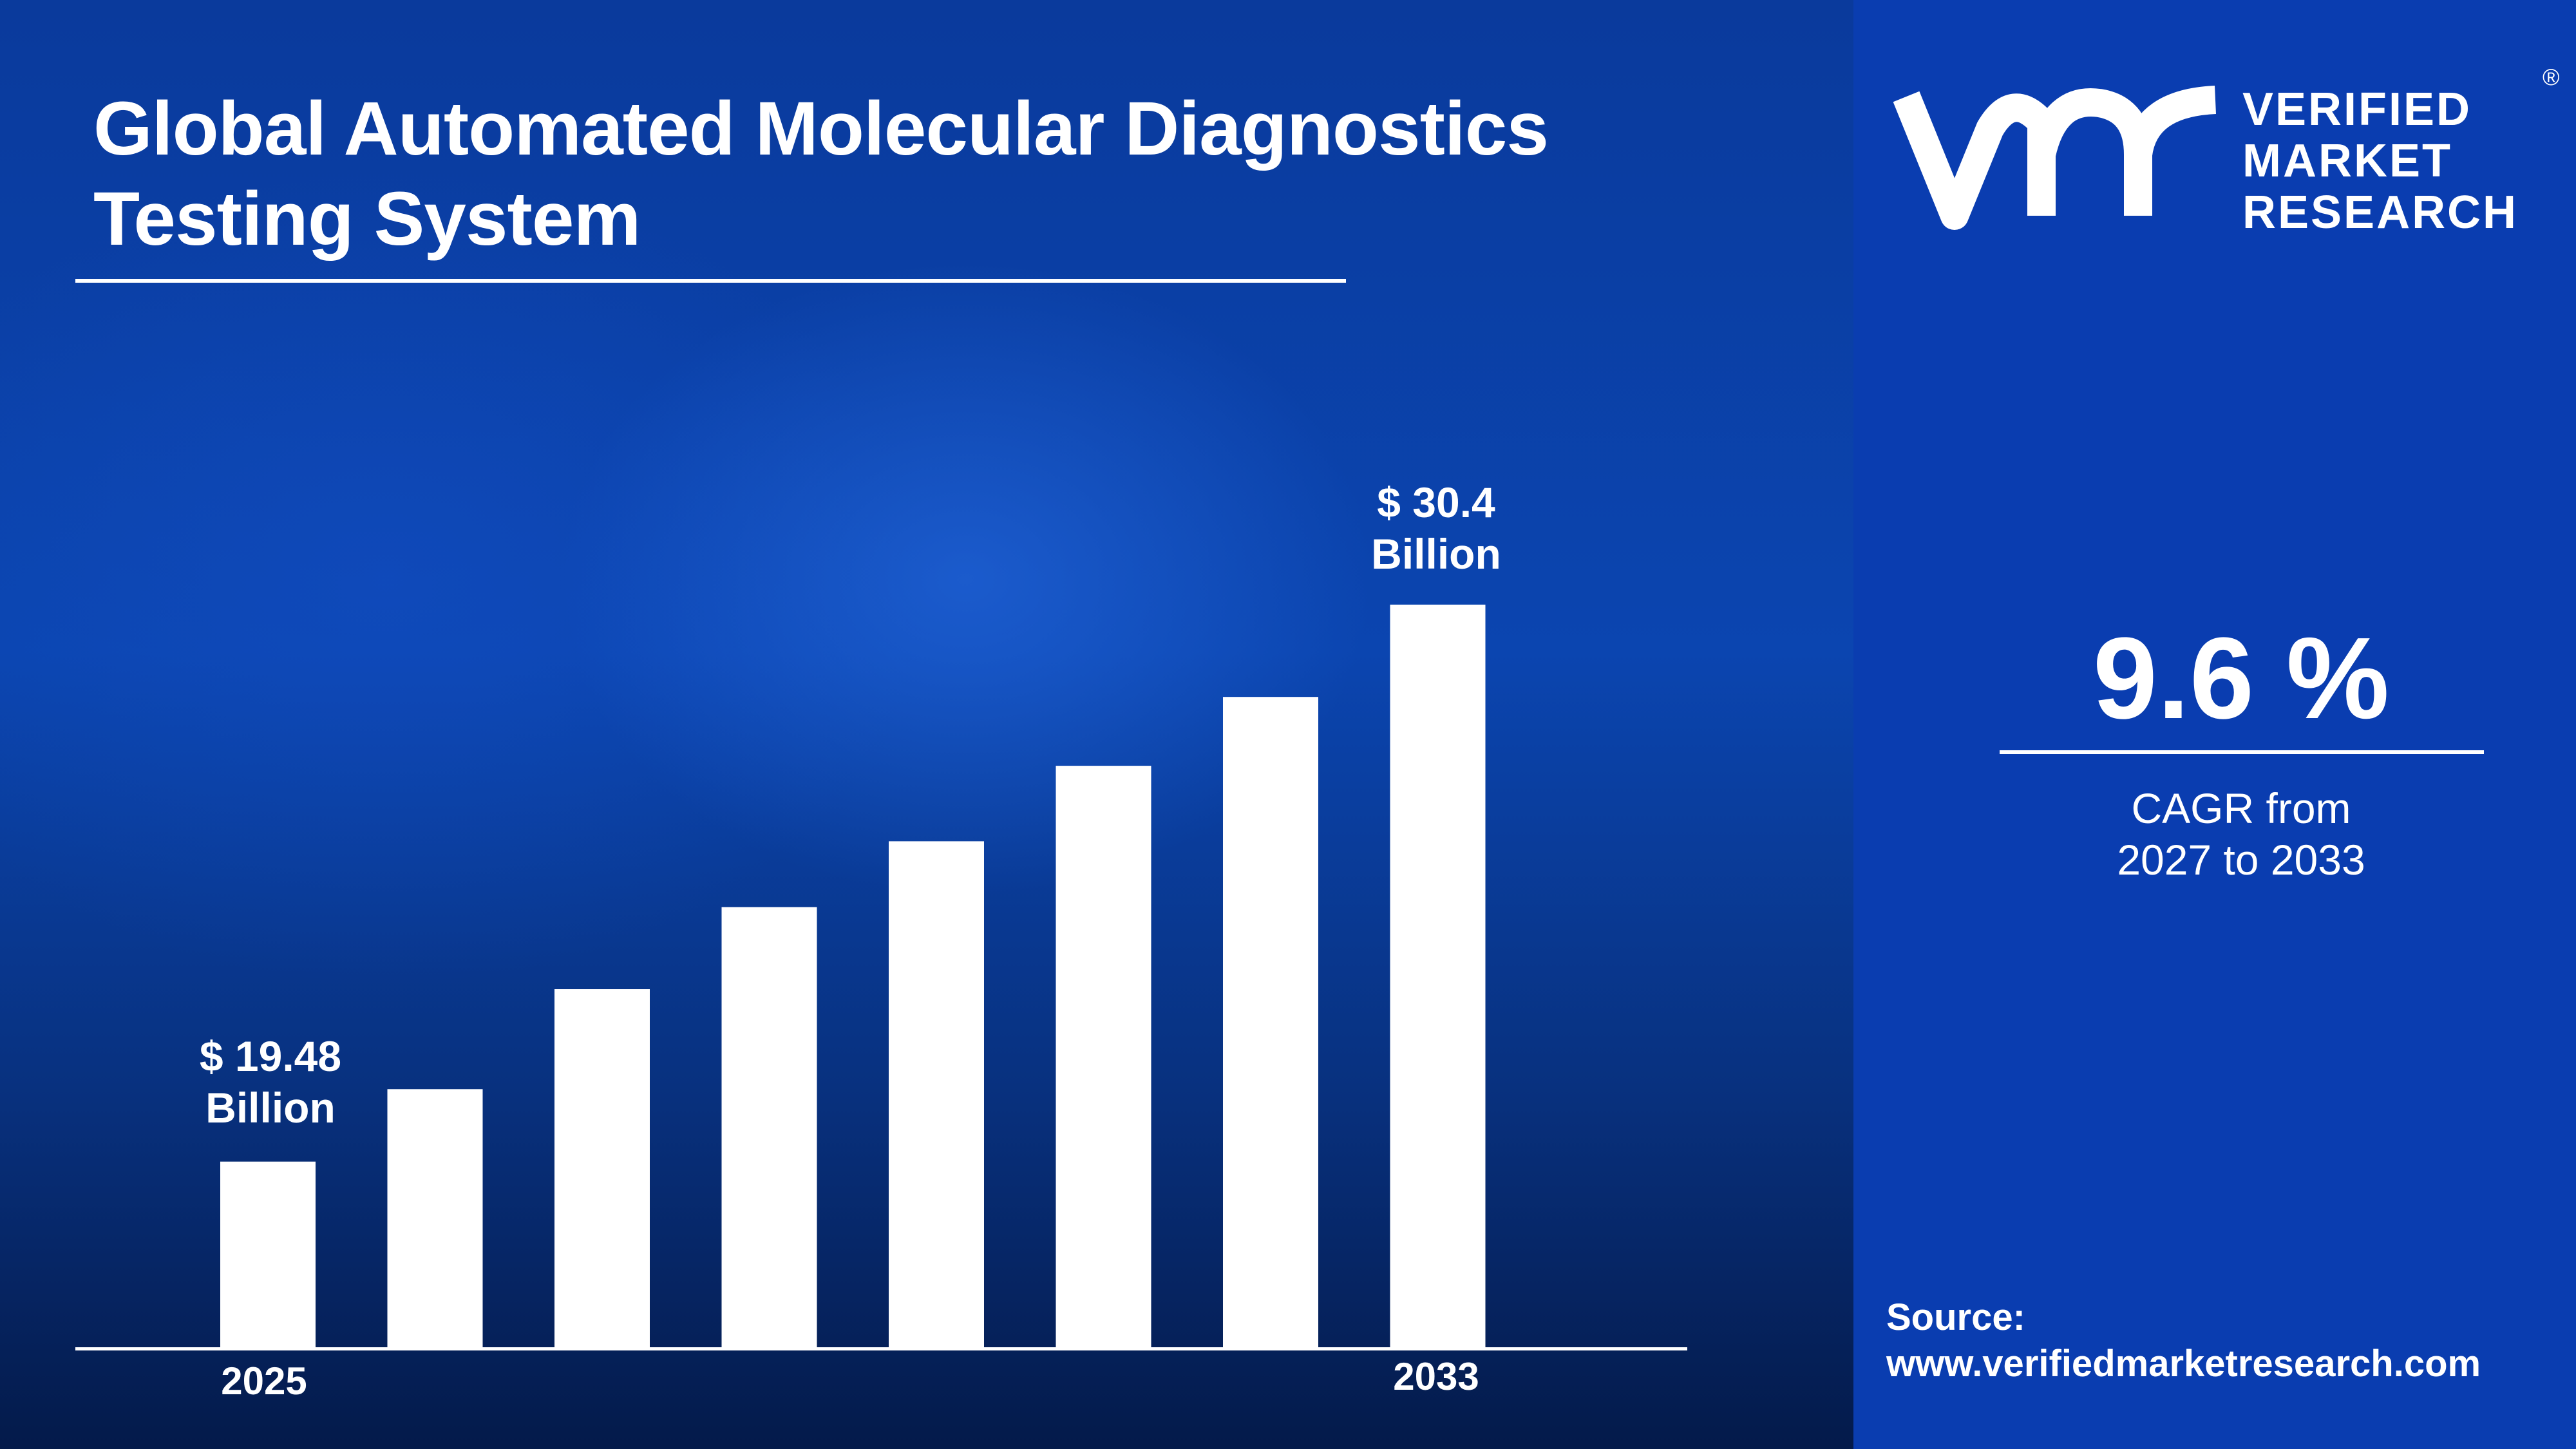  I want to click on cagr-value: 9.6 %, so click(2241, 679).